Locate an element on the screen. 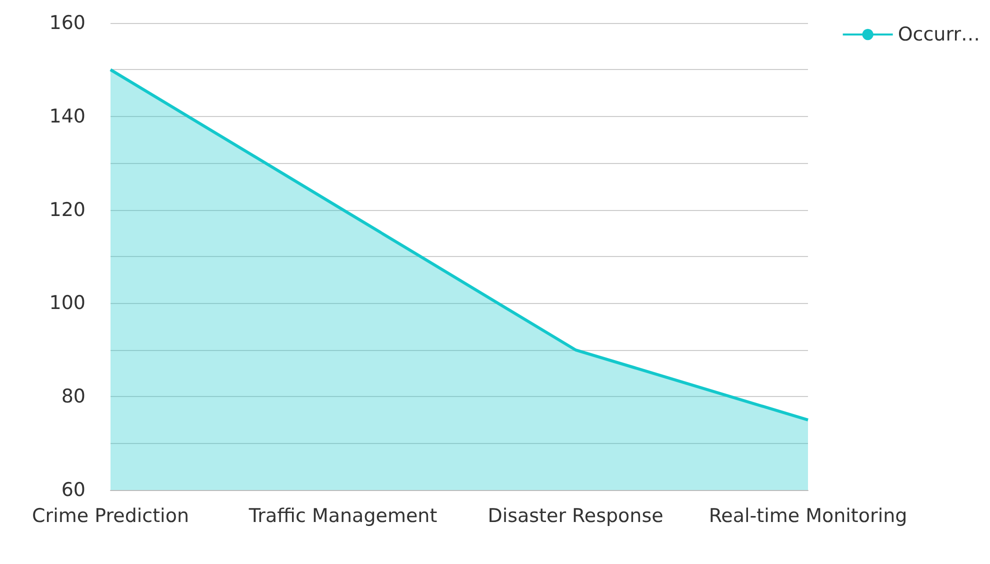 The width and height of the screenshot is (990, 564). x-tick-label: Real-time Monitoring is located at coordinates (808, 516).